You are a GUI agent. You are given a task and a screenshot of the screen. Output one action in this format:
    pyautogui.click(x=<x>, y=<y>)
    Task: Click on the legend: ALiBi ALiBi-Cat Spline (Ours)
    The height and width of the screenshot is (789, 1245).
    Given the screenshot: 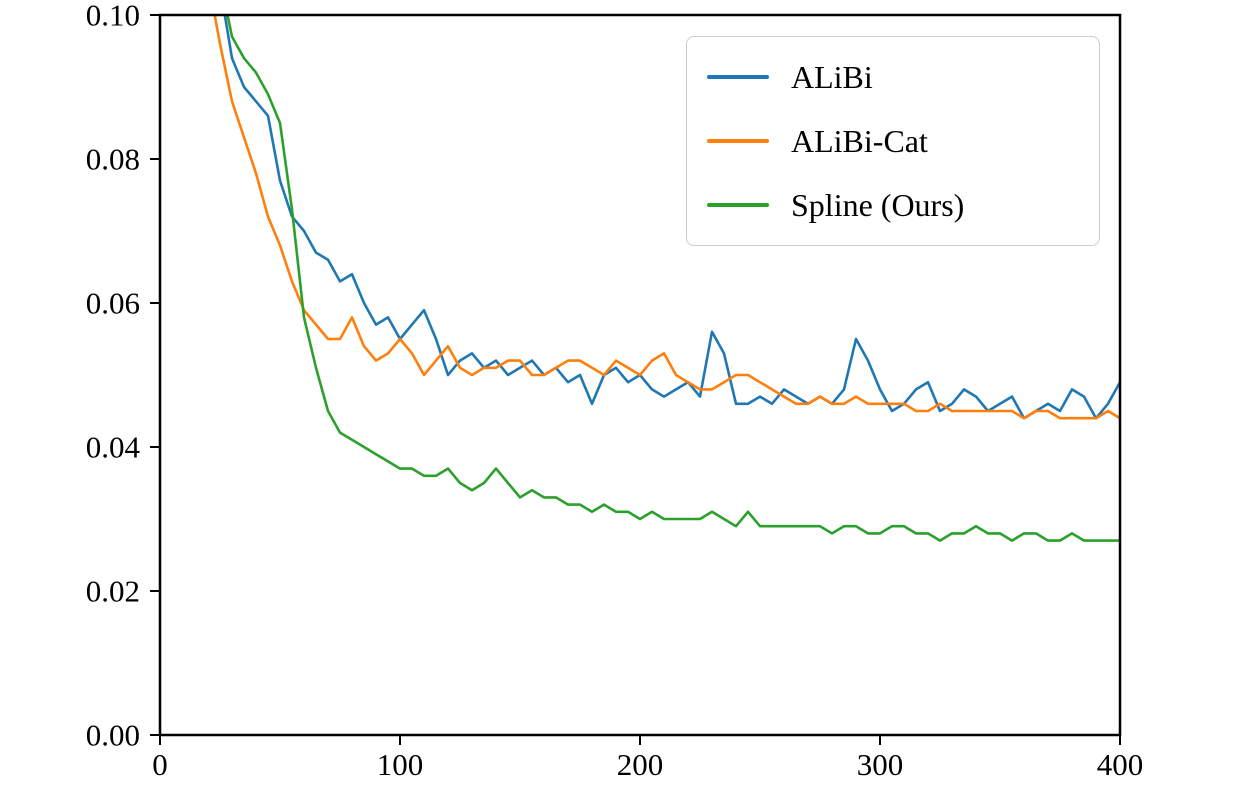 What is the action you would take?
    pyautogui.click(x=893, y=141)
    